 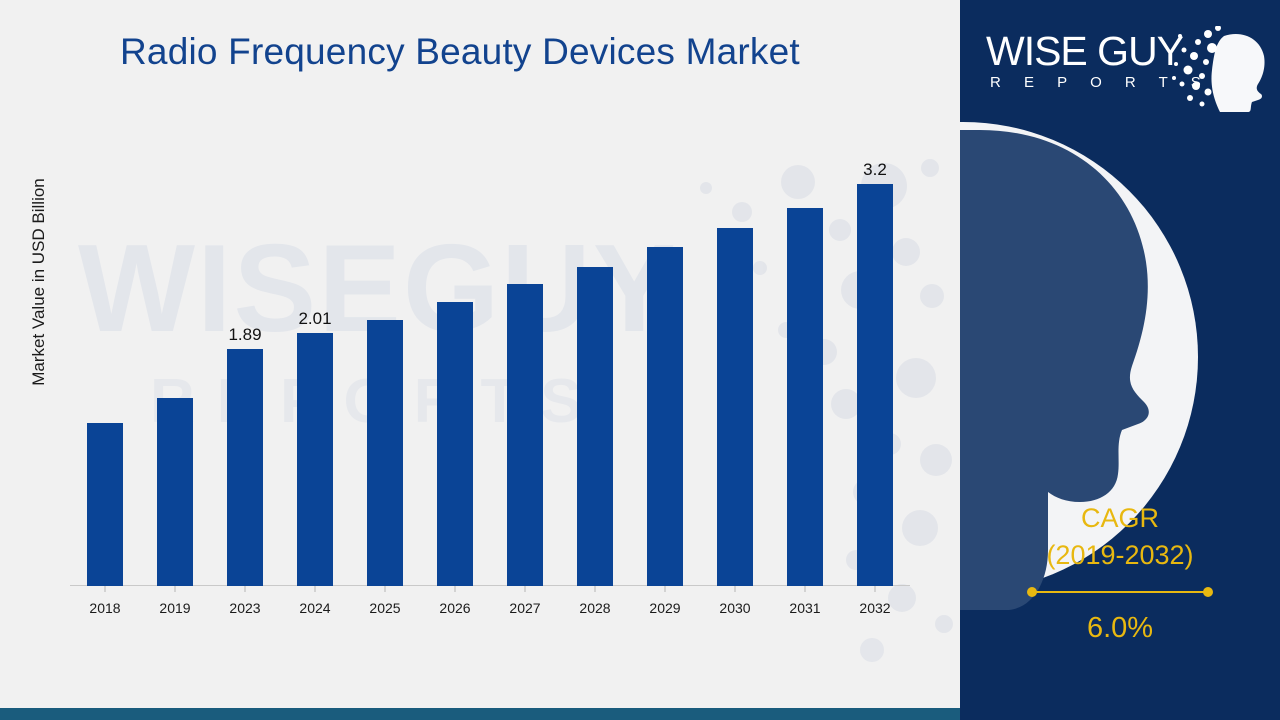 I want to click on x-axis-label: 2025, so click(x=385, y=608).